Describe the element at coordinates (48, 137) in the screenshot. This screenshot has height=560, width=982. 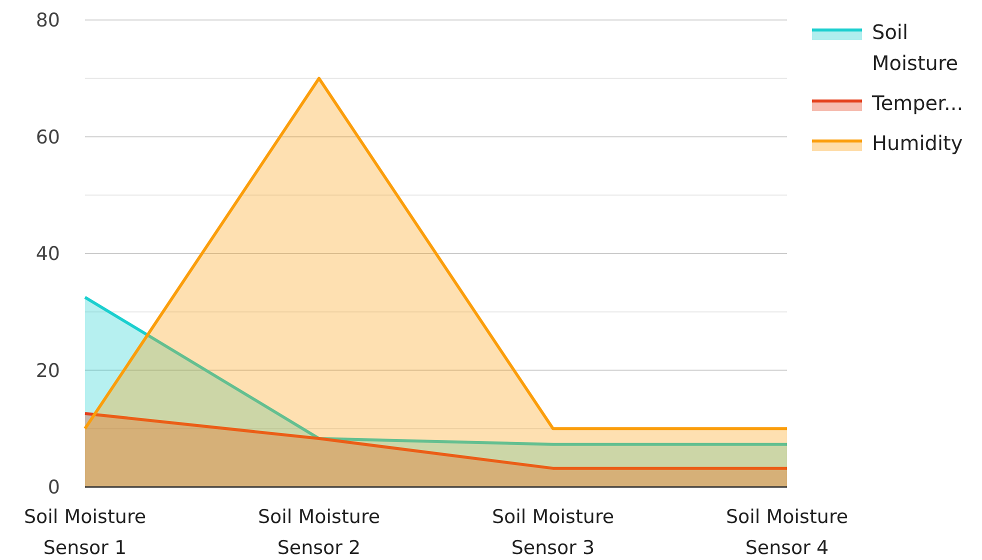
I see `y-tick-label: 60` at that location.